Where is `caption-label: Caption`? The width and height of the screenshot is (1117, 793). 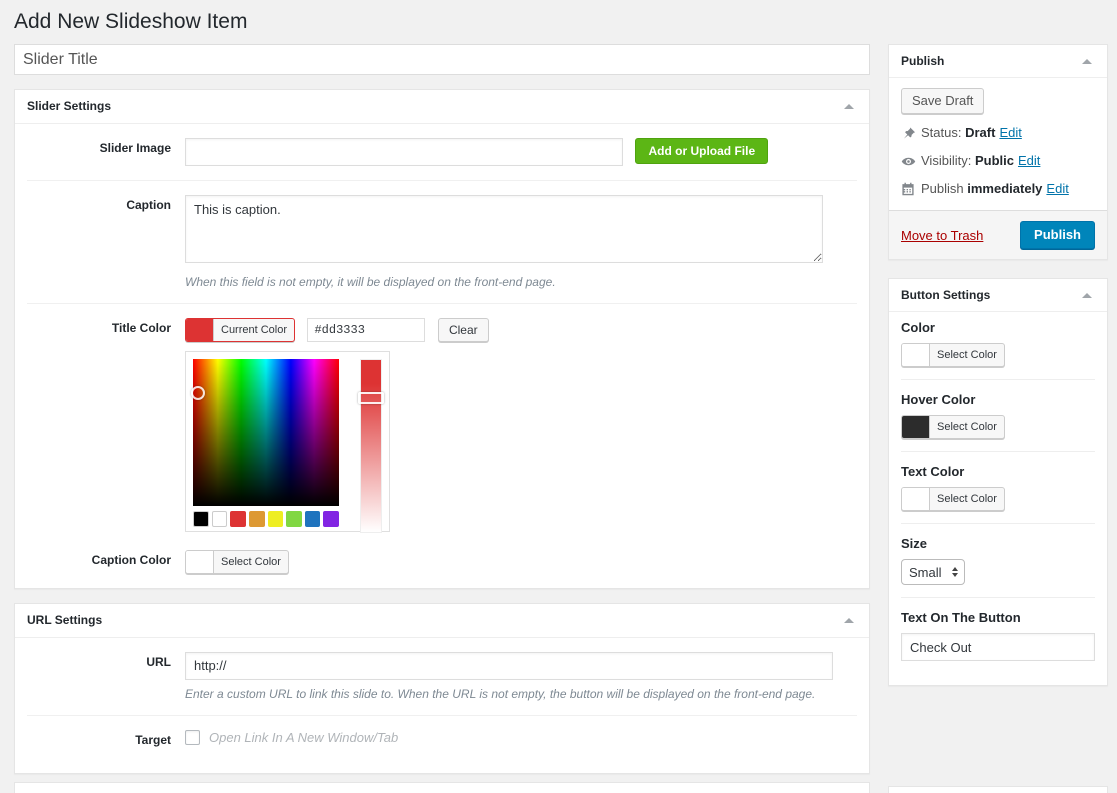 caption-label: Caption is located at coordinates (148, 204).